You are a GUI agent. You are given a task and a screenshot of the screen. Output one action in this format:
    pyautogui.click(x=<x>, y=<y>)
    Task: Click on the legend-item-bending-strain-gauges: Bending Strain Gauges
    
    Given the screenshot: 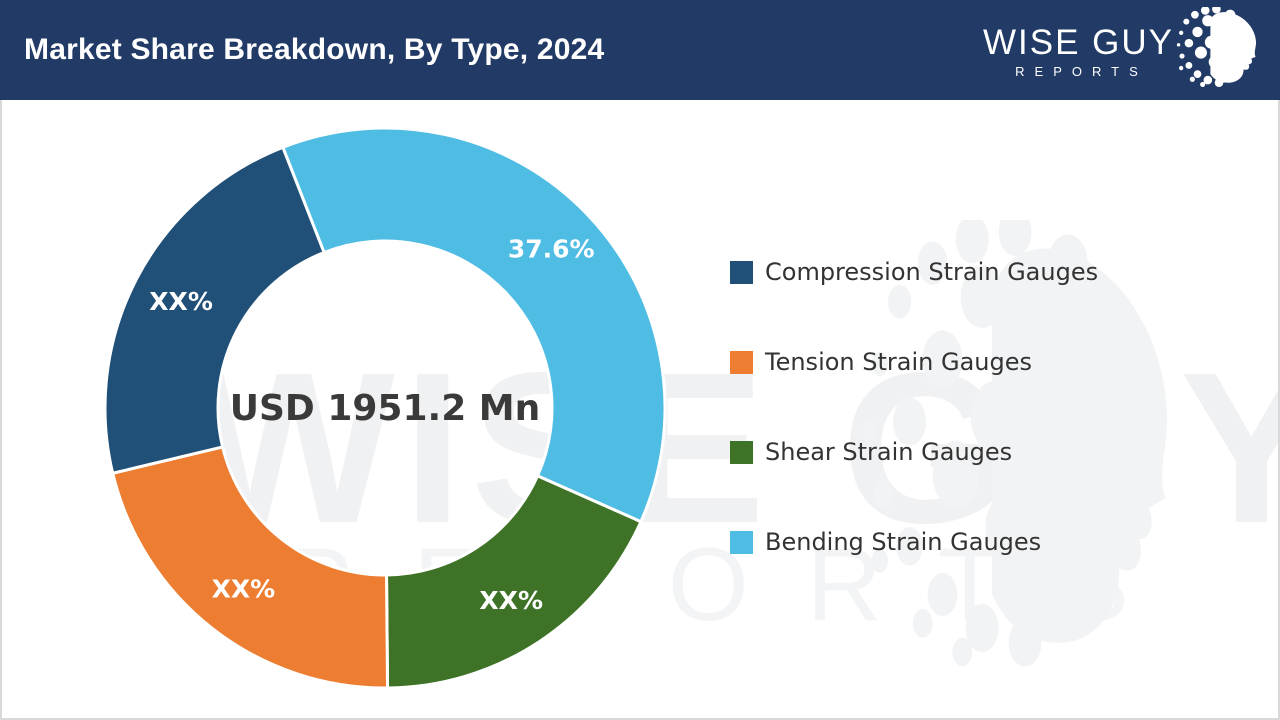 What is the action you would take?
    pyautogui.click(x=914, y=542)
    